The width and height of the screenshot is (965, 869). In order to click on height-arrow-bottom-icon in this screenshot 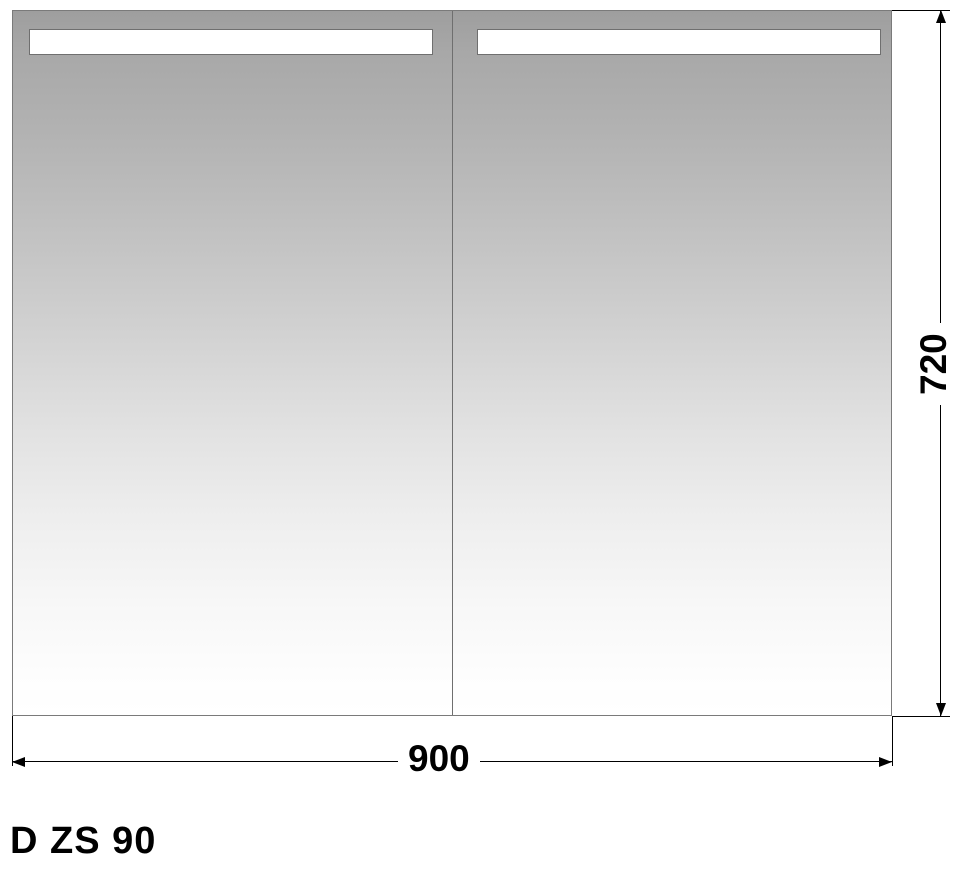, I will do `click(940, 709)`.